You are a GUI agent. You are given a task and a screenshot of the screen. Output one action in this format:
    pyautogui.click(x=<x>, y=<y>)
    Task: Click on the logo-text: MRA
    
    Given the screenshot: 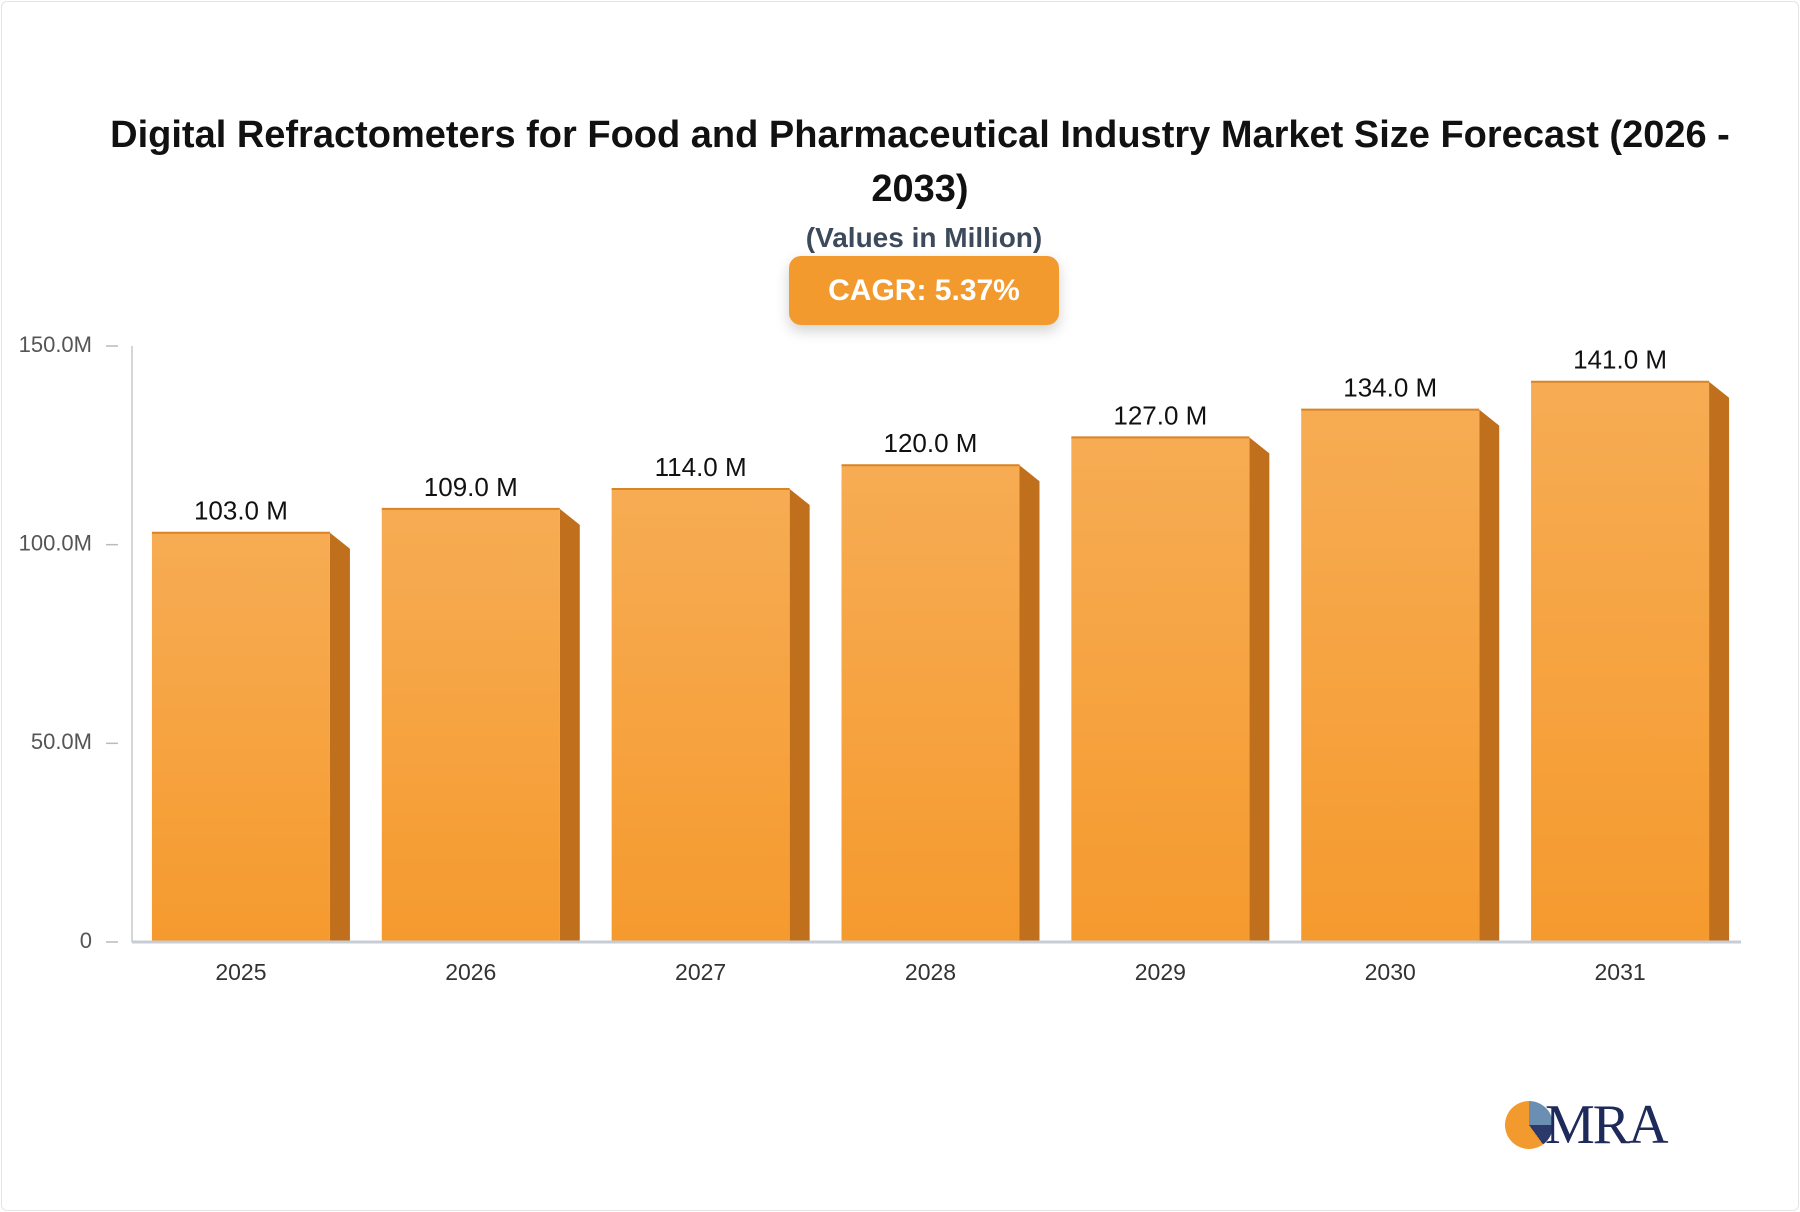 What is the action you would take?
    pyautogui.click(x=1607, y=1125)
    